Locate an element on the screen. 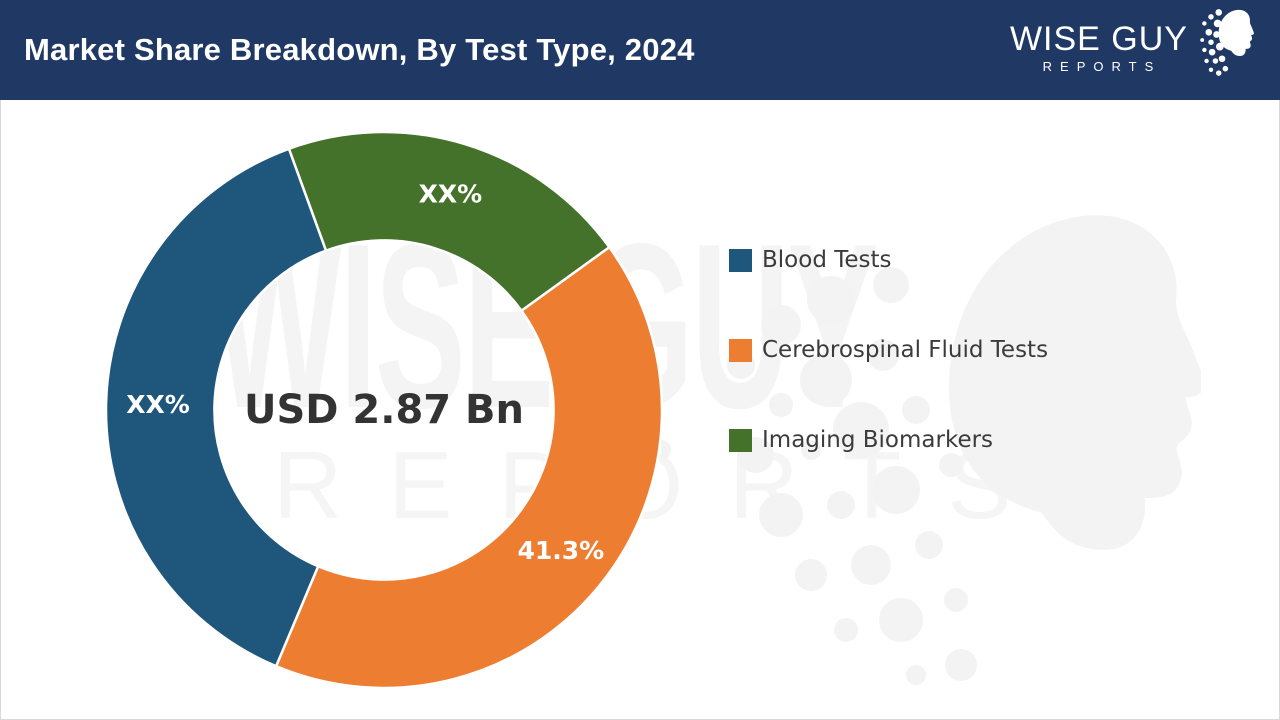  legend-label: Cerebrospinal Fluid Tests is located at coordinates (905, 350).